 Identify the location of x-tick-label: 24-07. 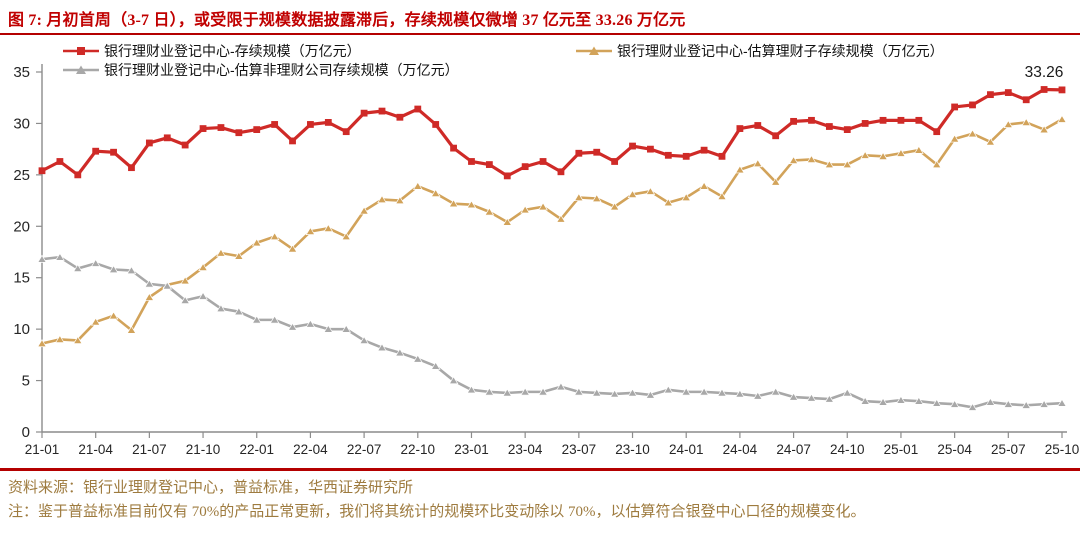
(793, 449).